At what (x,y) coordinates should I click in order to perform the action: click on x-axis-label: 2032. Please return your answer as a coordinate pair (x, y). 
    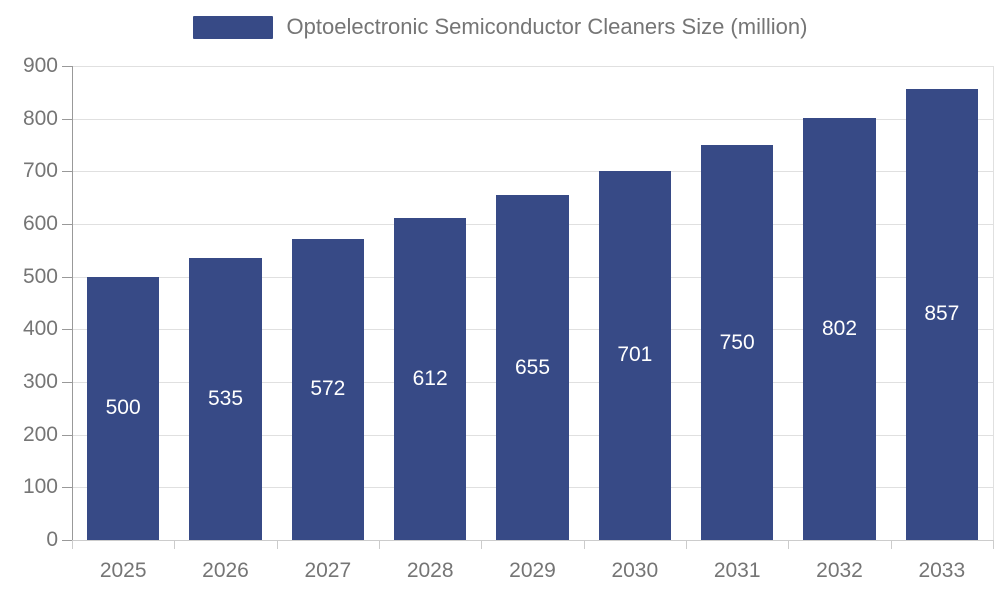
    Looking at the image, I should click on (839, 570).